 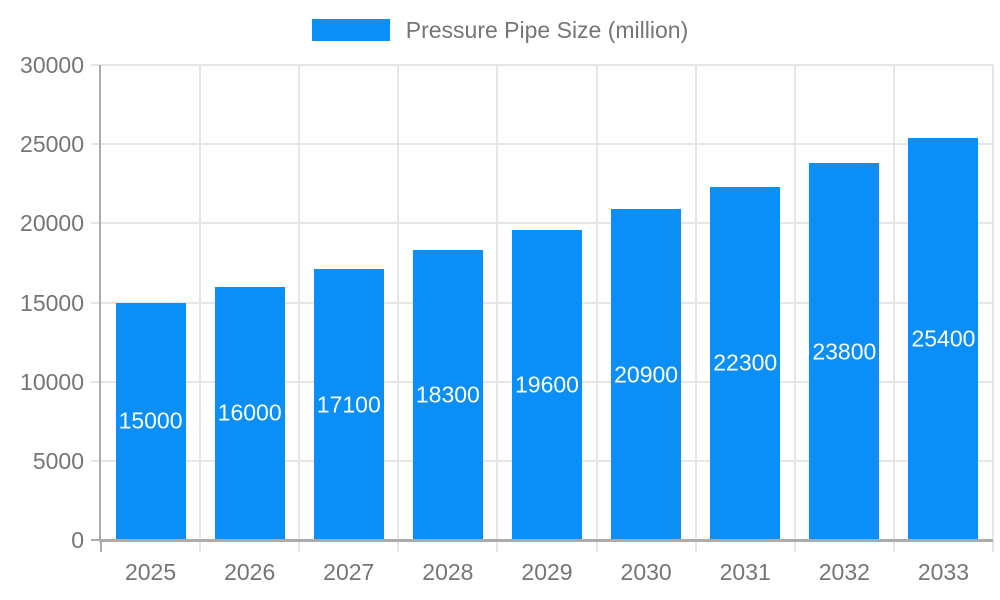 I want to click on bar-value-label: 19600, so click(x=547, y=384).